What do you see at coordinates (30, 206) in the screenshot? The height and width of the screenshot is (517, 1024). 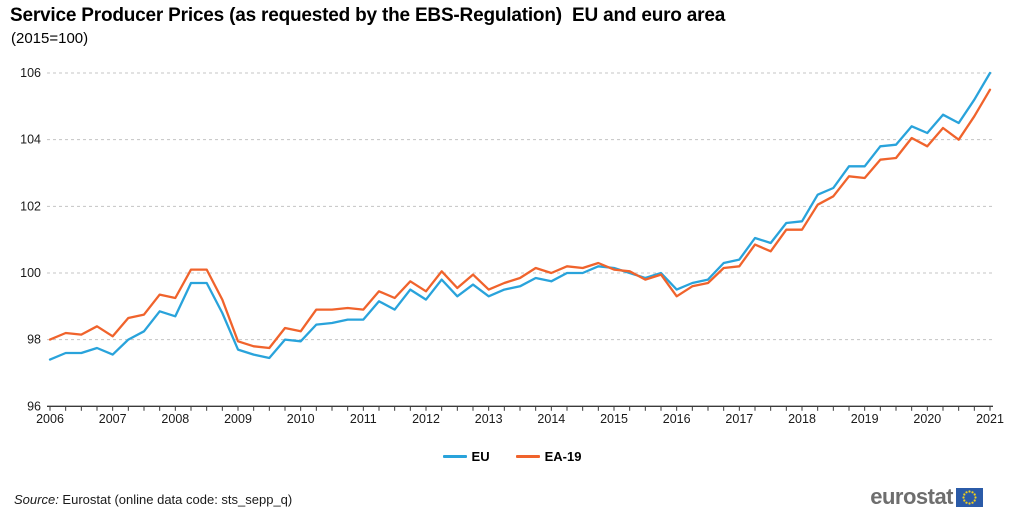 I see `svg-text: 102` at bounding box center [30, 206].